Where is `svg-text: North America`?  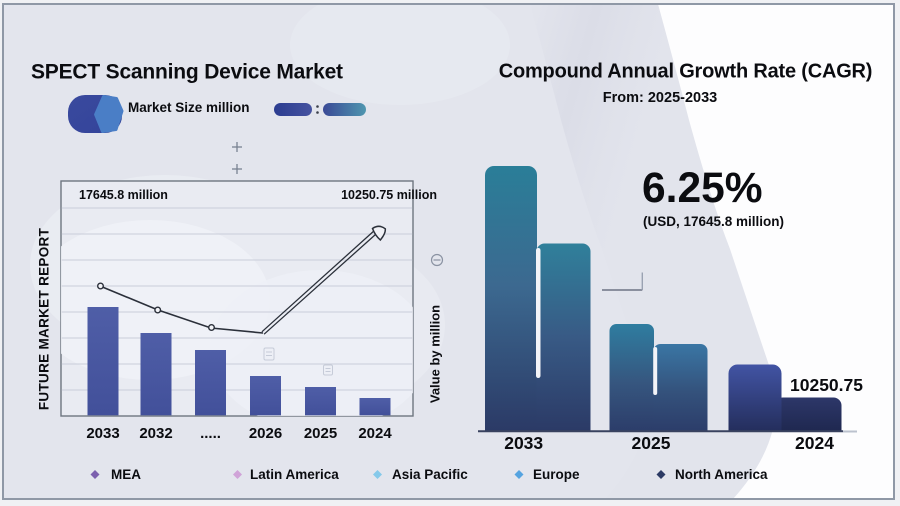
svg-text: North America is located at coordinates (721, 474).